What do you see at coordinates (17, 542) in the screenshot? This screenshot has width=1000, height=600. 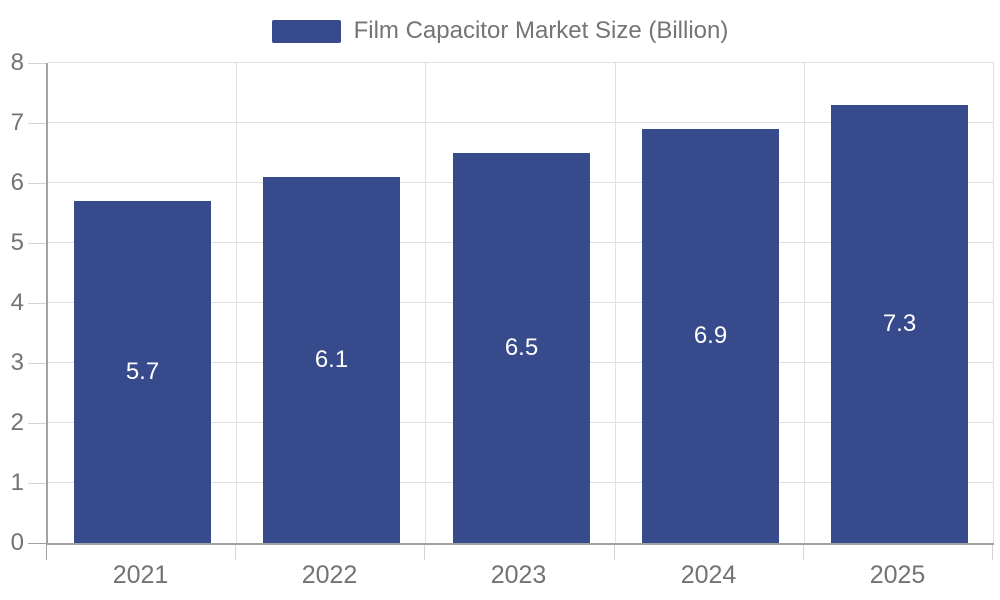 I see `y-tick-label: 0` at bounding box center [17, 542].